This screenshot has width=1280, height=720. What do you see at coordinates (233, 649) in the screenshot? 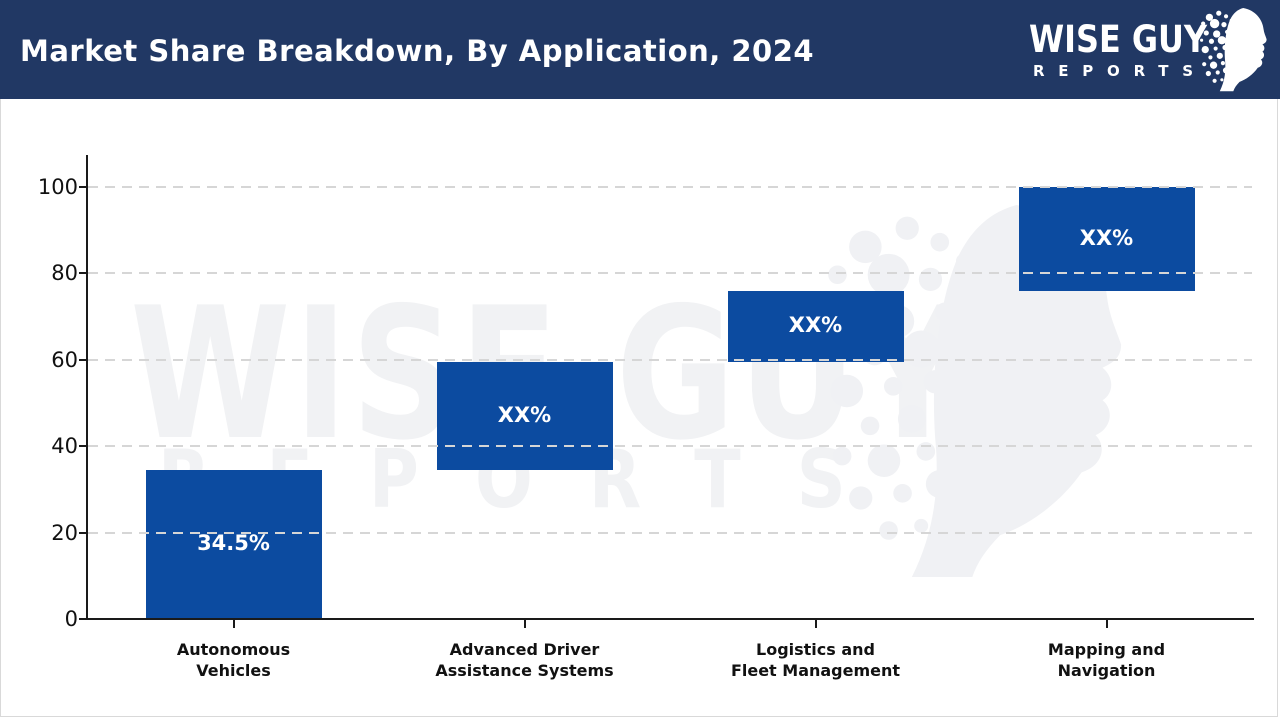
I see `x-category-label-line: Autonomous` at bounding box center [233, 649].